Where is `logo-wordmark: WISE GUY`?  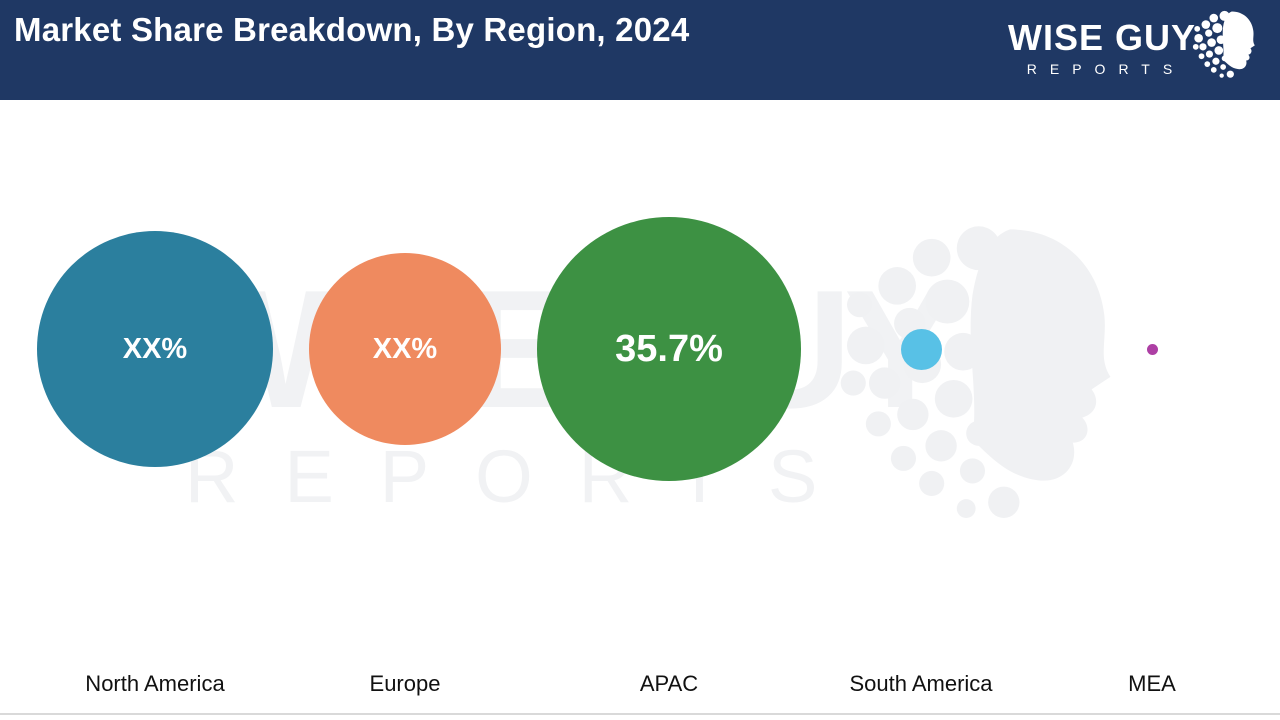 logo-wordmark: WISE GUY is located at coordinates (1101, 37).